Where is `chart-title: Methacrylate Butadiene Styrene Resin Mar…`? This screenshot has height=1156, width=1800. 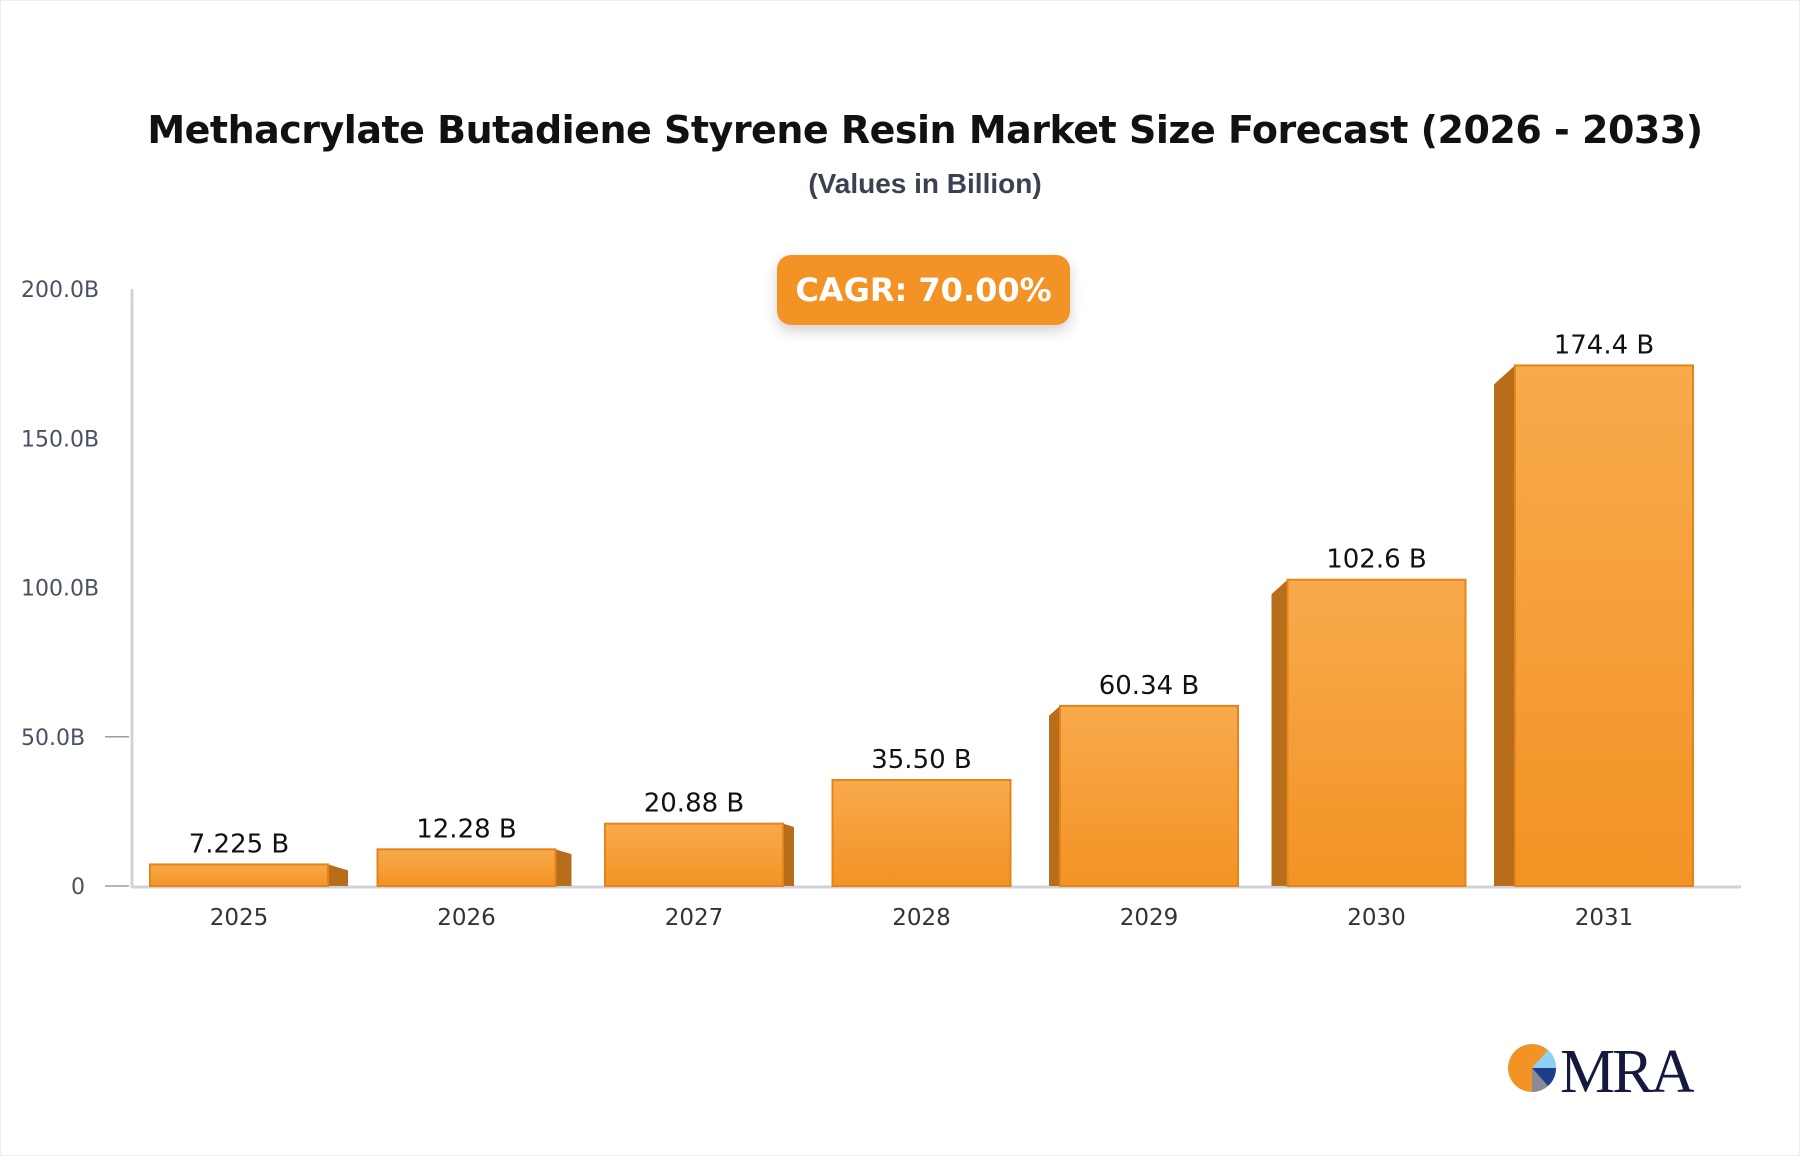 chart-title: Methacrylate Butadiene Styrene Resin Mar… is located at coordinates (925, 130).